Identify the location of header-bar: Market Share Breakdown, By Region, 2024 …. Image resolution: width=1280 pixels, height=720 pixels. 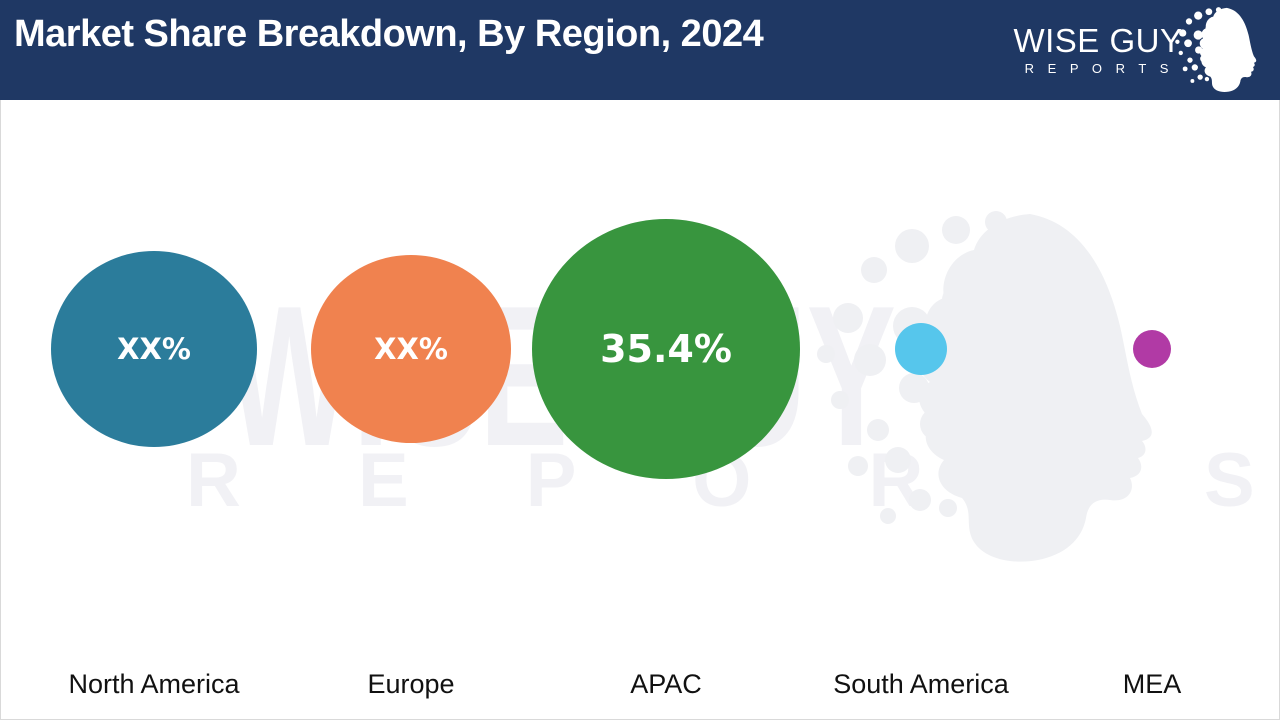
(640, 50).